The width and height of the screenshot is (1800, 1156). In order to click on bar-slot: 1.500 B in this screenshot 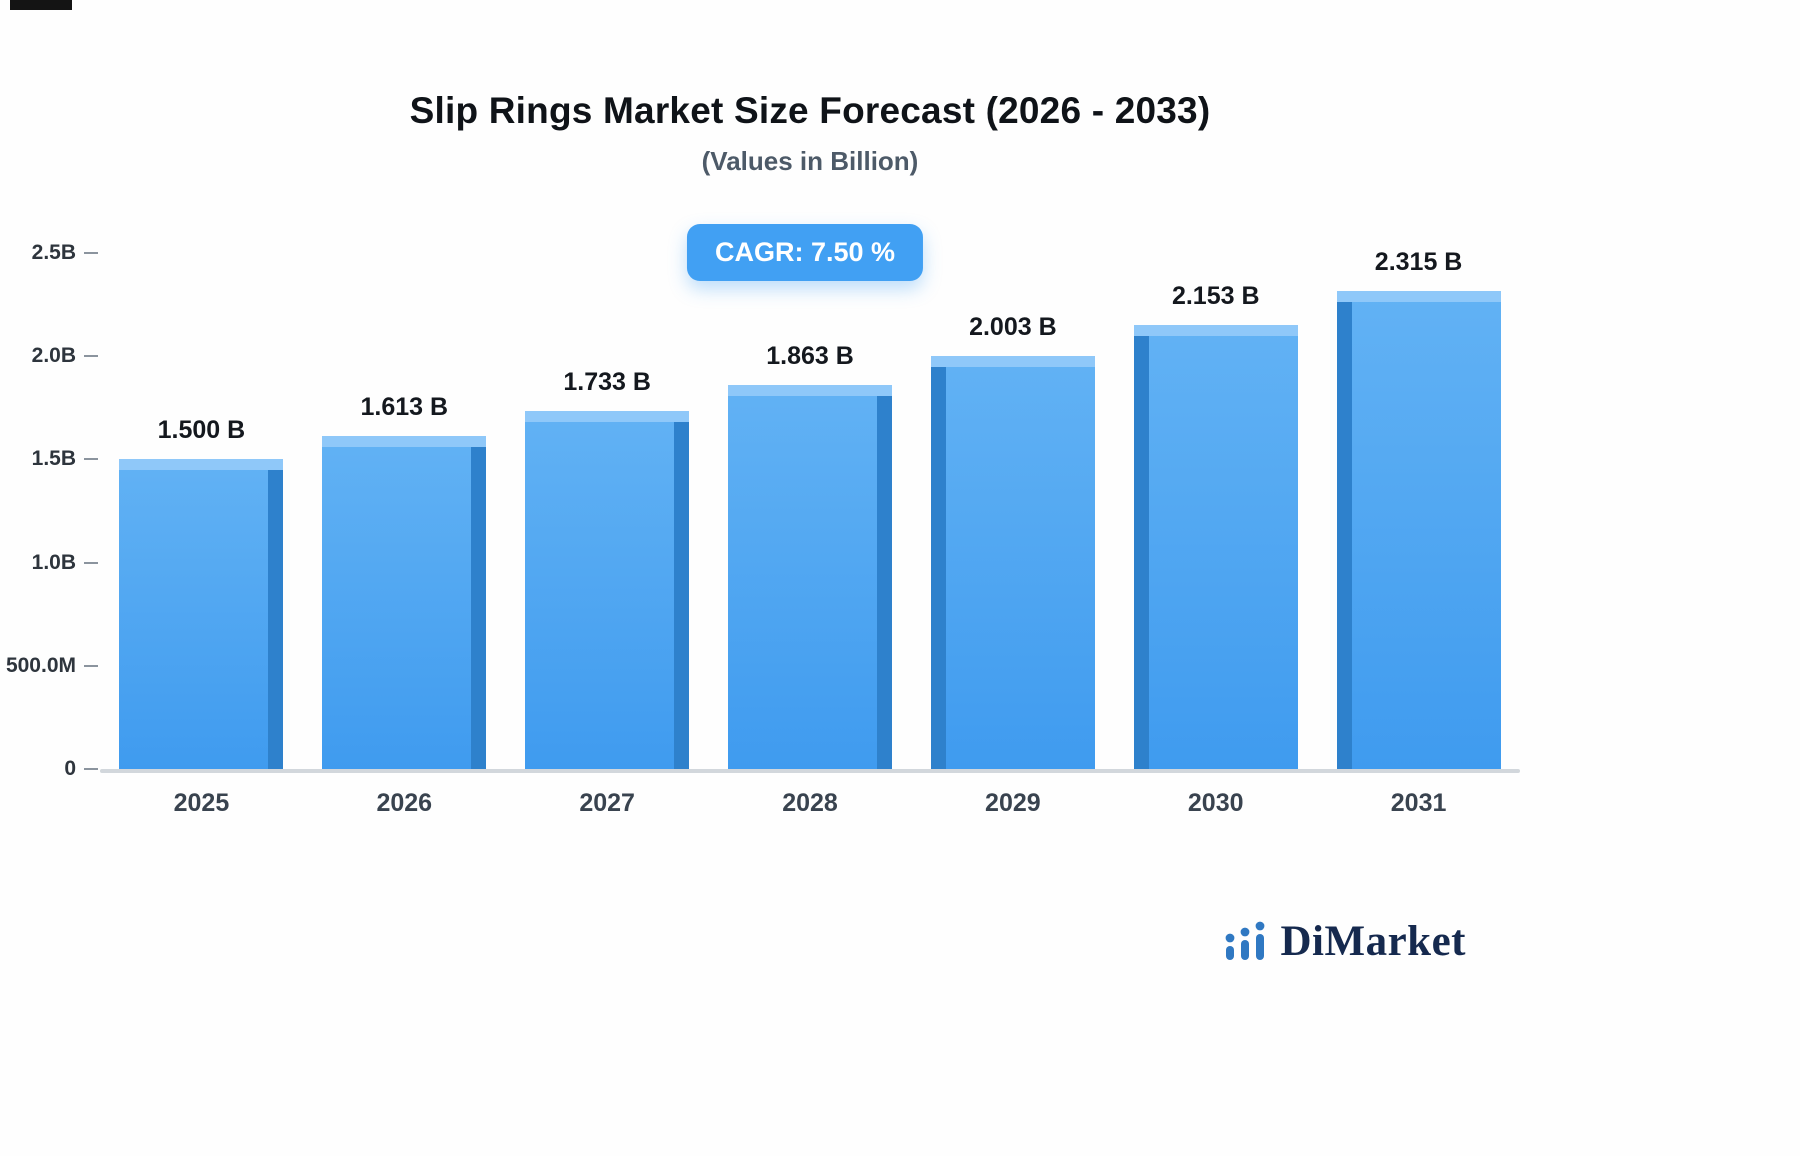, I will do `click(201, 592)`.